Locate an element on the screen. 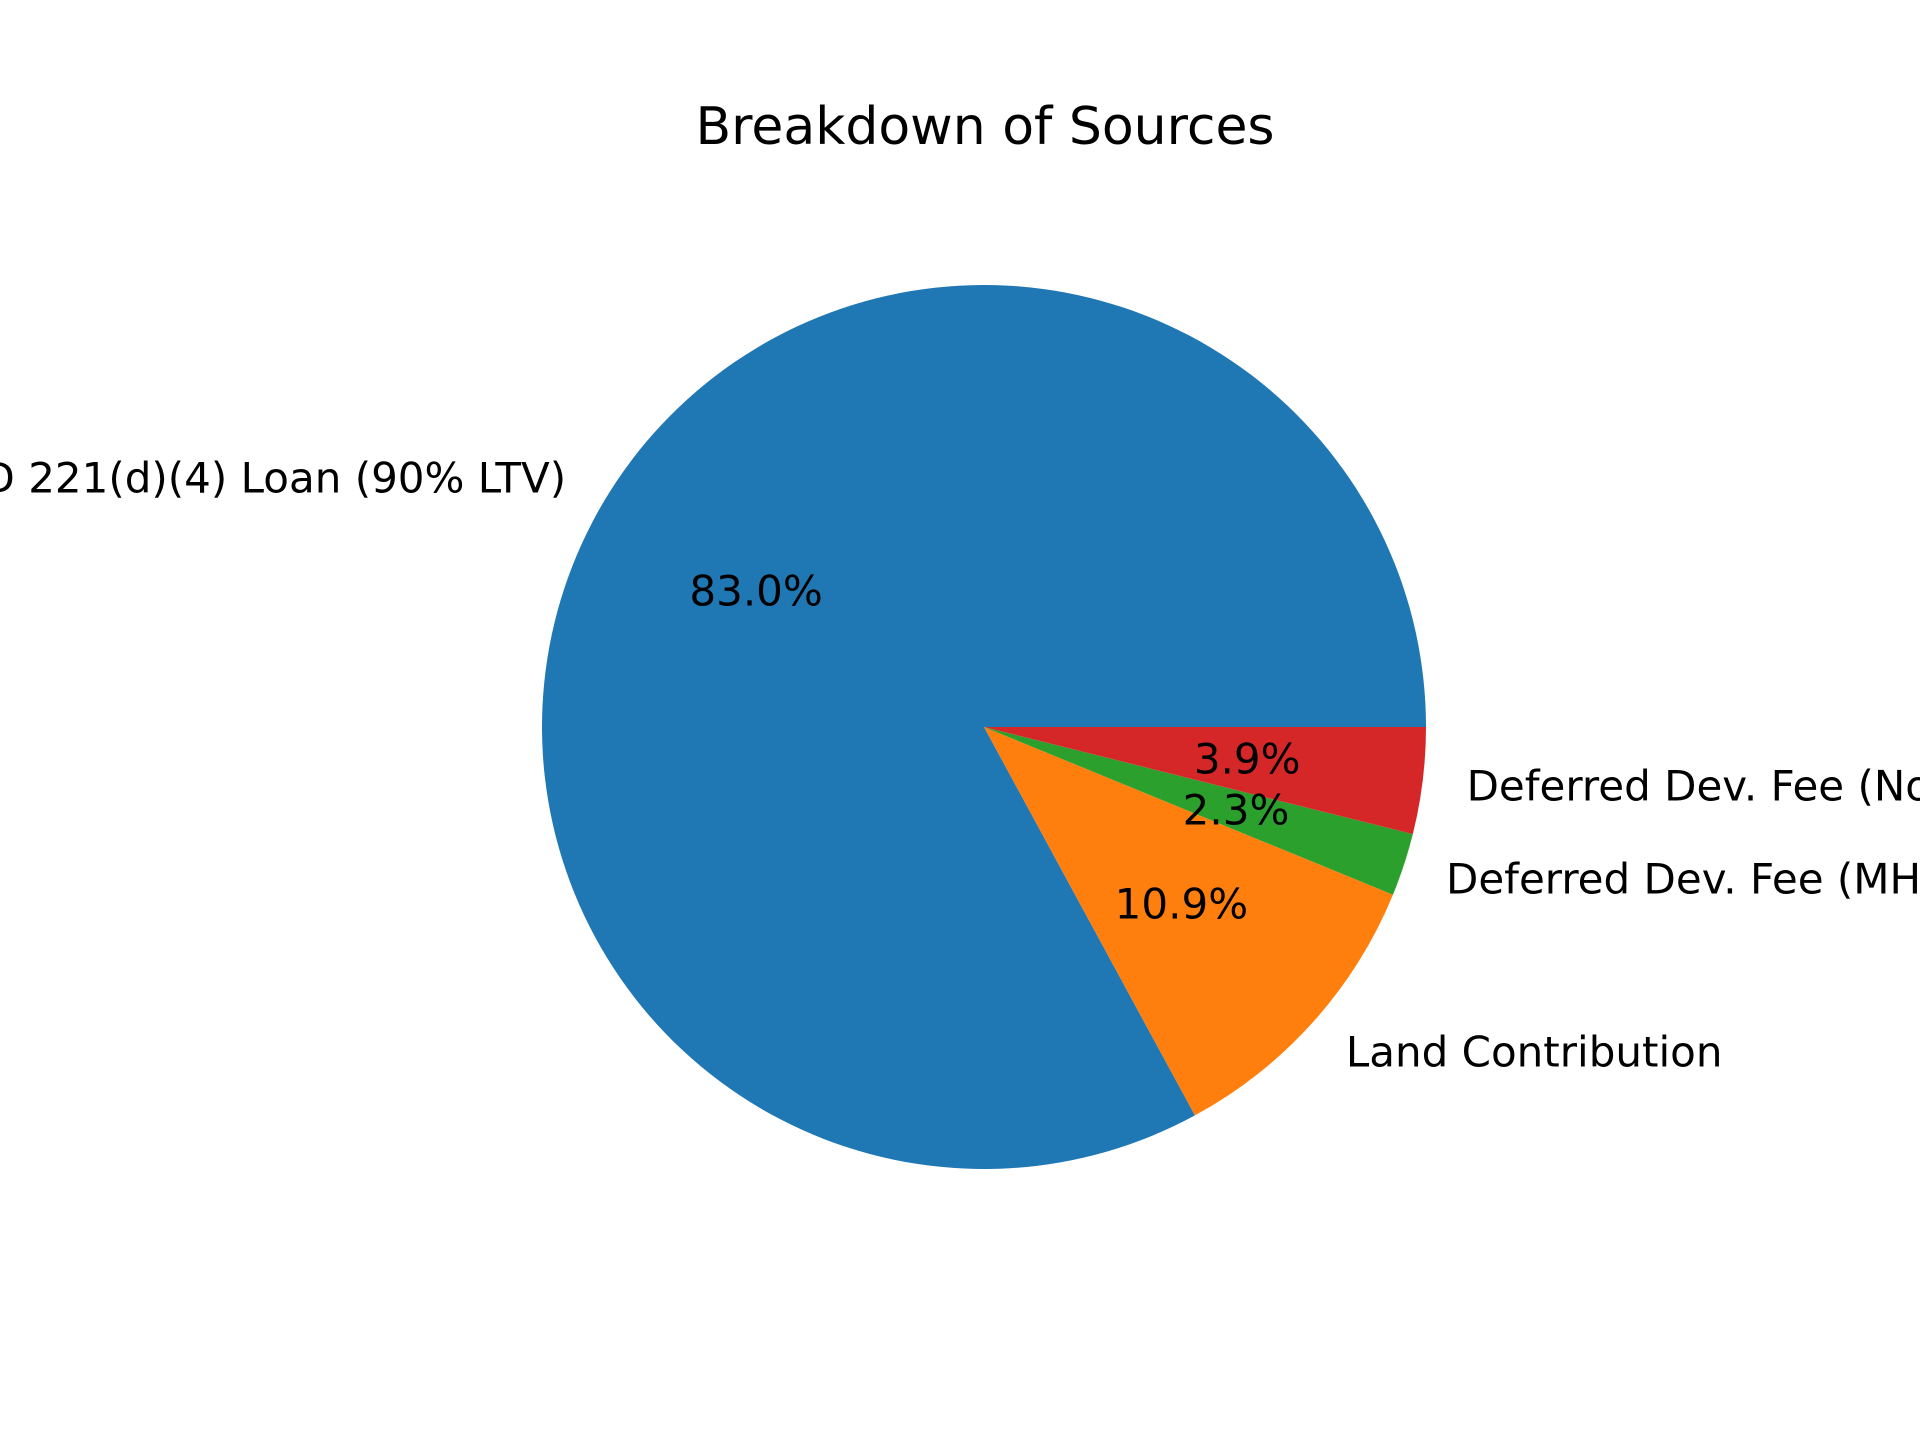 Image resolution: width=1920 pixels, height=1440 pixels. slice-pct-2: 2.3% is located at coordinates (1236, 810).